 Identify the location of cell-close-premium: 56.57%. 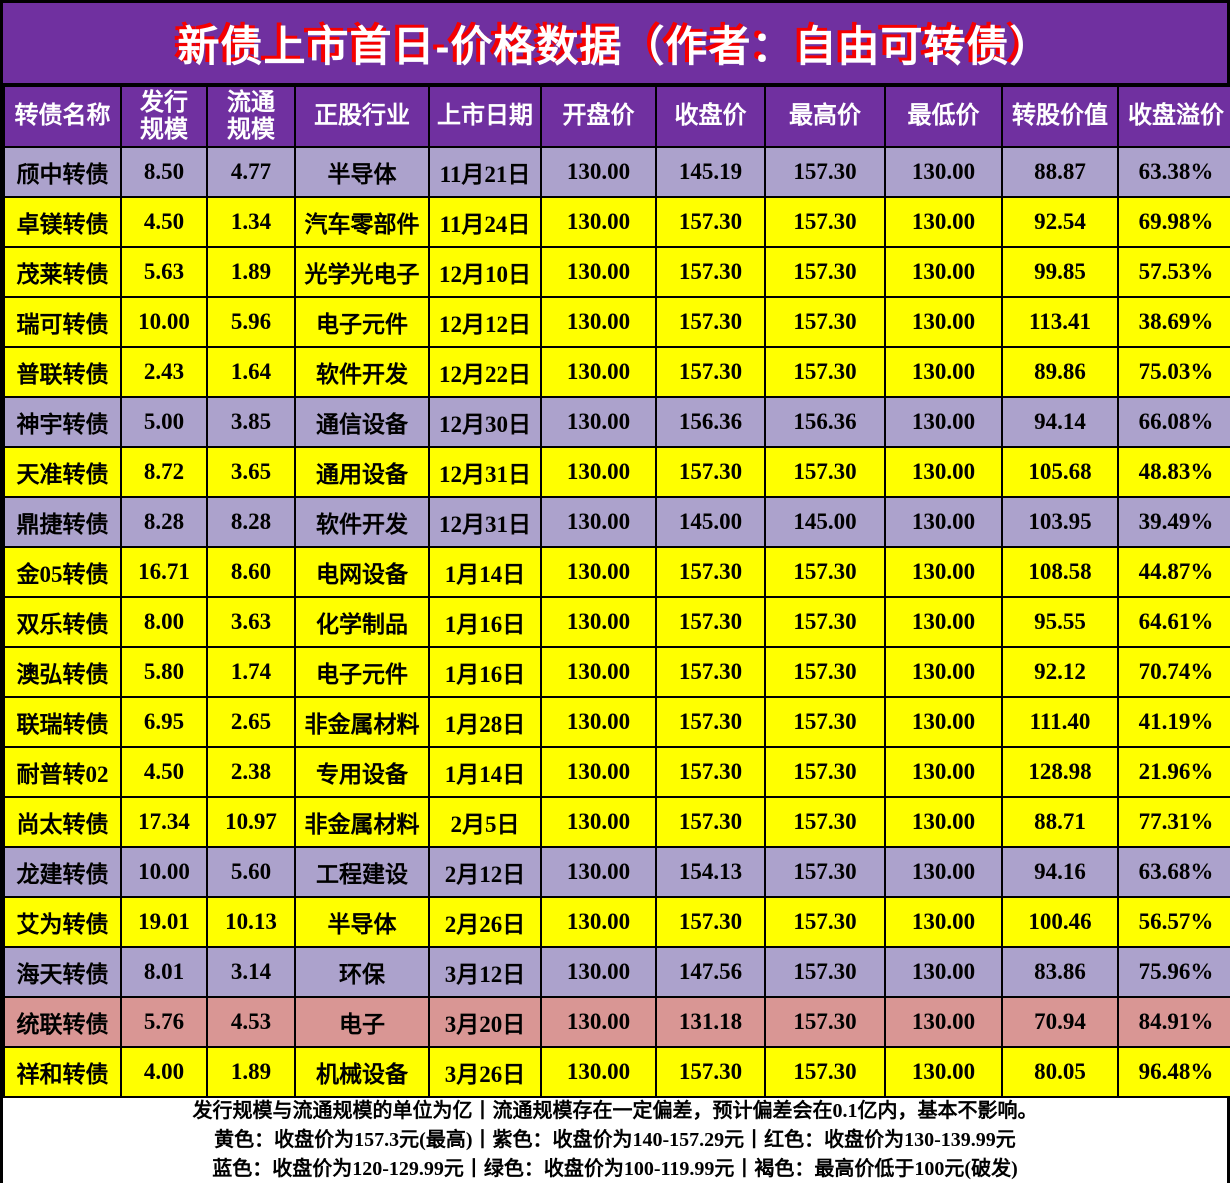
(1173, 922).